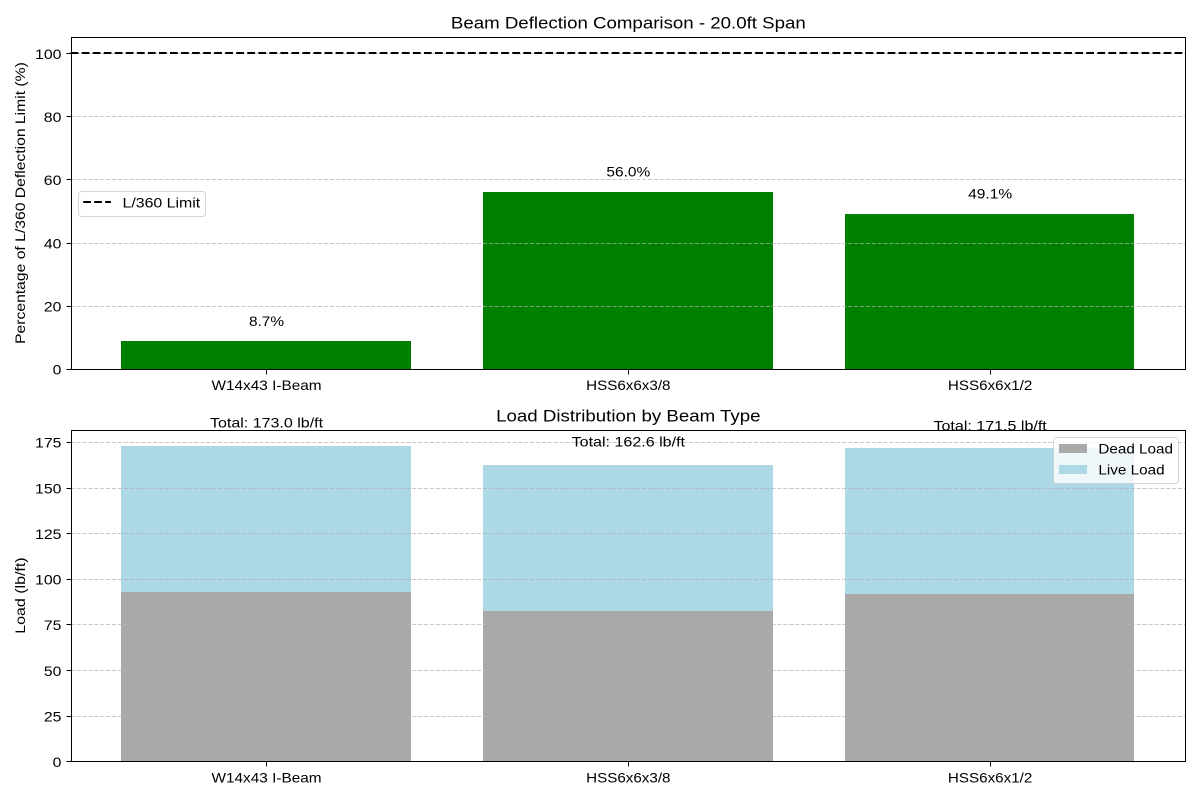  Describe the element at coordinates (990, 193) in the screenshot. I see `svg-text: 49.1%` at that location.